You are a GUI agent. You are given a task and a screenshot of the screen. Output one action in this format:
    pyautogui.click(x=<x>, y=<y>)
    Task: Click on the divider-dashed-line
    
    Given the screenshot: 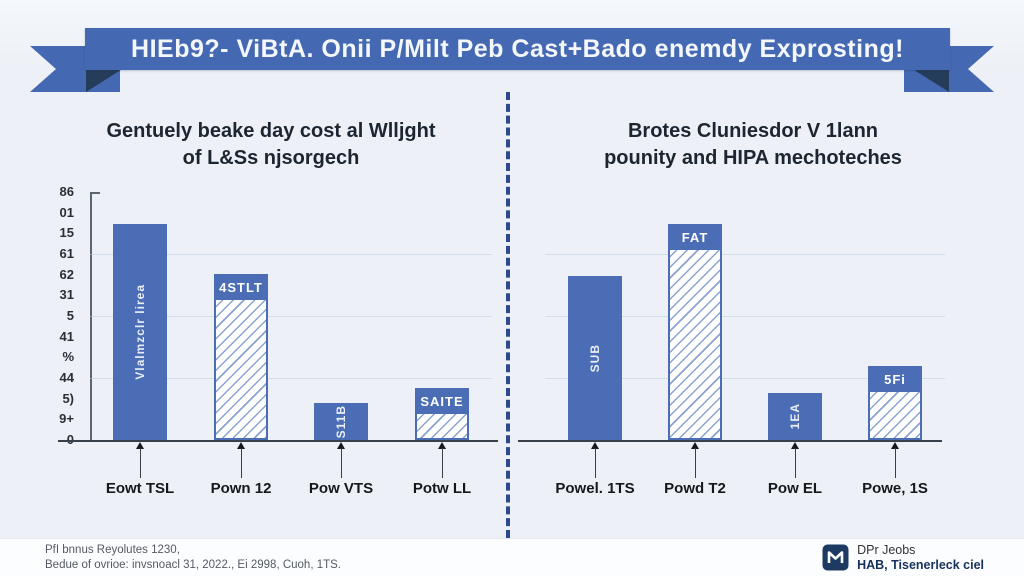 What is the action you would take?
    pyautogui.click(x=508, y=315)
    